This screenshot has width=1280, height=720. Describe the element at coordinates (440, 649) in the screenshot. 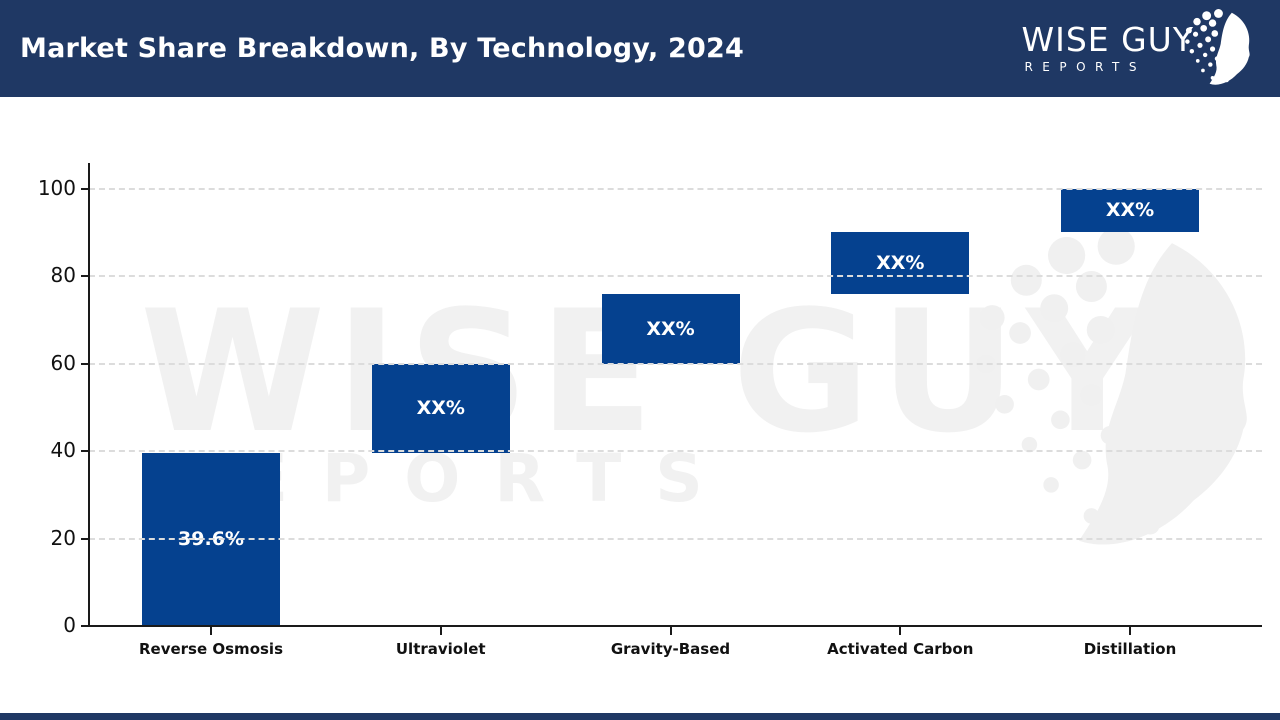

I see `x-category-label-1: Ultraviolet` at that location.